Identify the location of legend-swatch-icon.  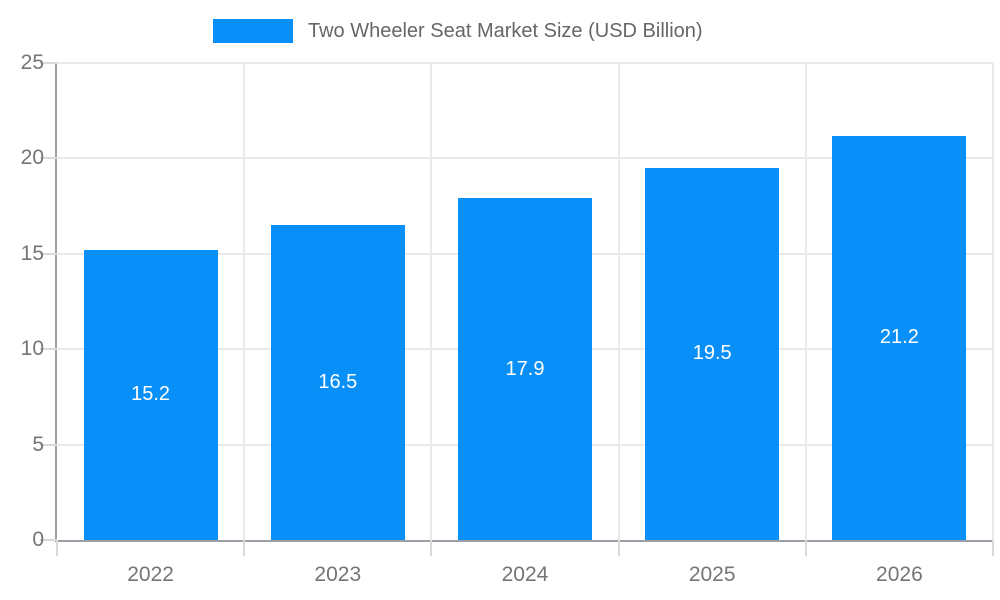
(253, 31).